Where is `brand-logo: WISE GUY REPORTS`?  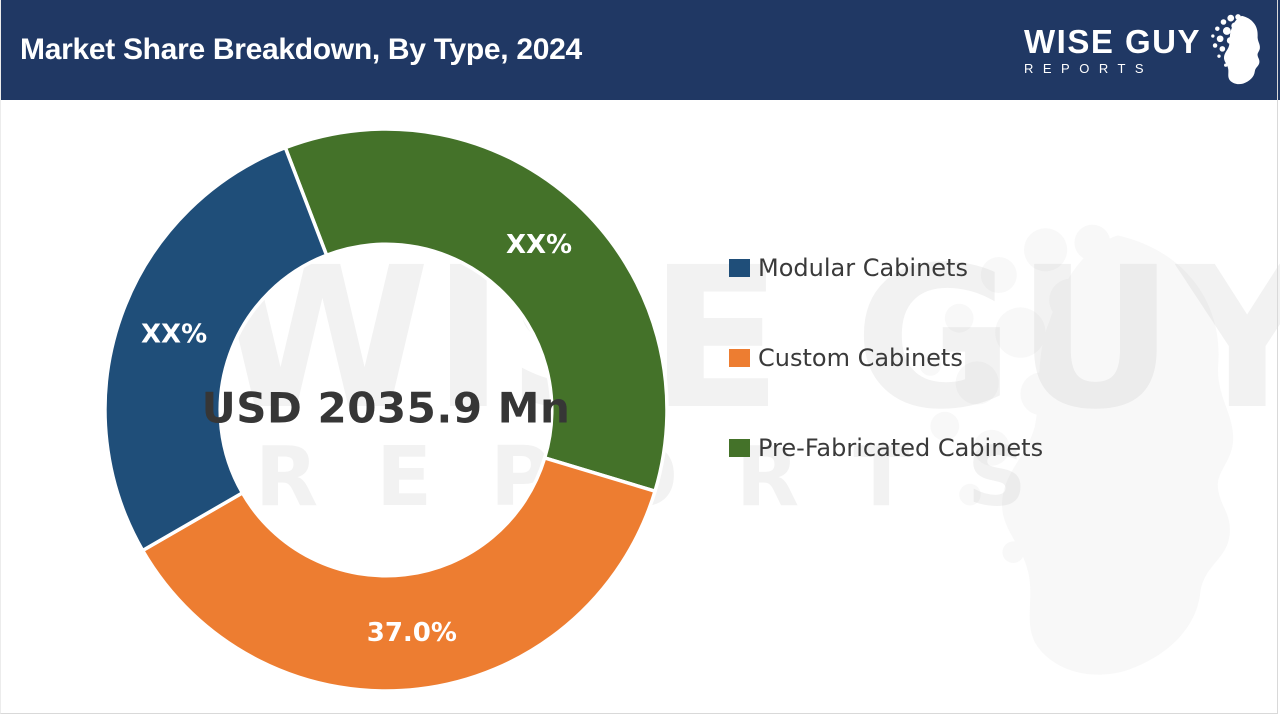
brand-logo: WISE GUY REPORTS is located at coordinates (1144, 50).